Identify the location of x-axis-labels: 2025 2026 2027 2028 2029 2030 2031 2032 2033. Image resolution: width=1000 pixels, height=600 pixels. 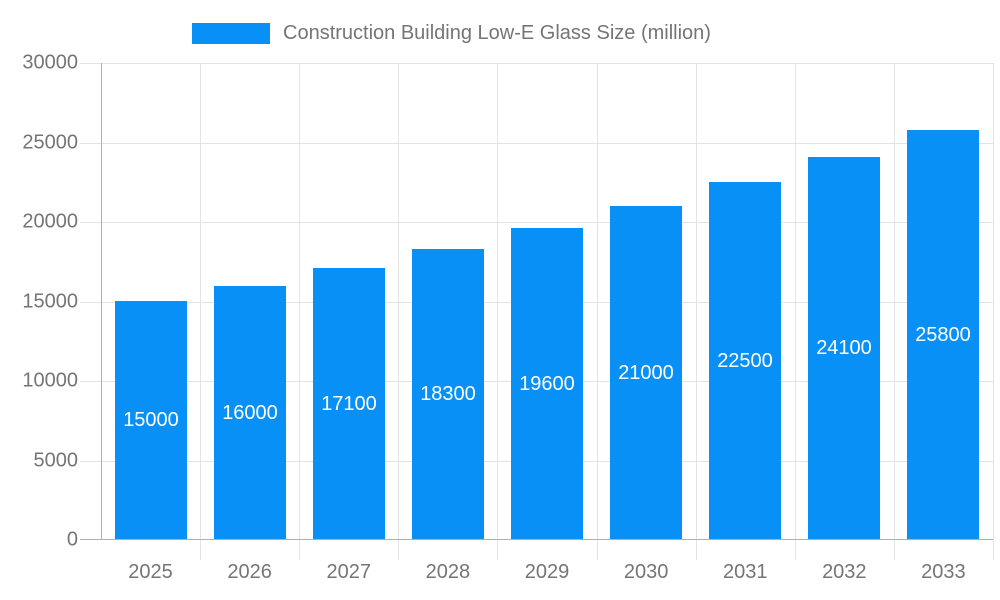
(547, 574).